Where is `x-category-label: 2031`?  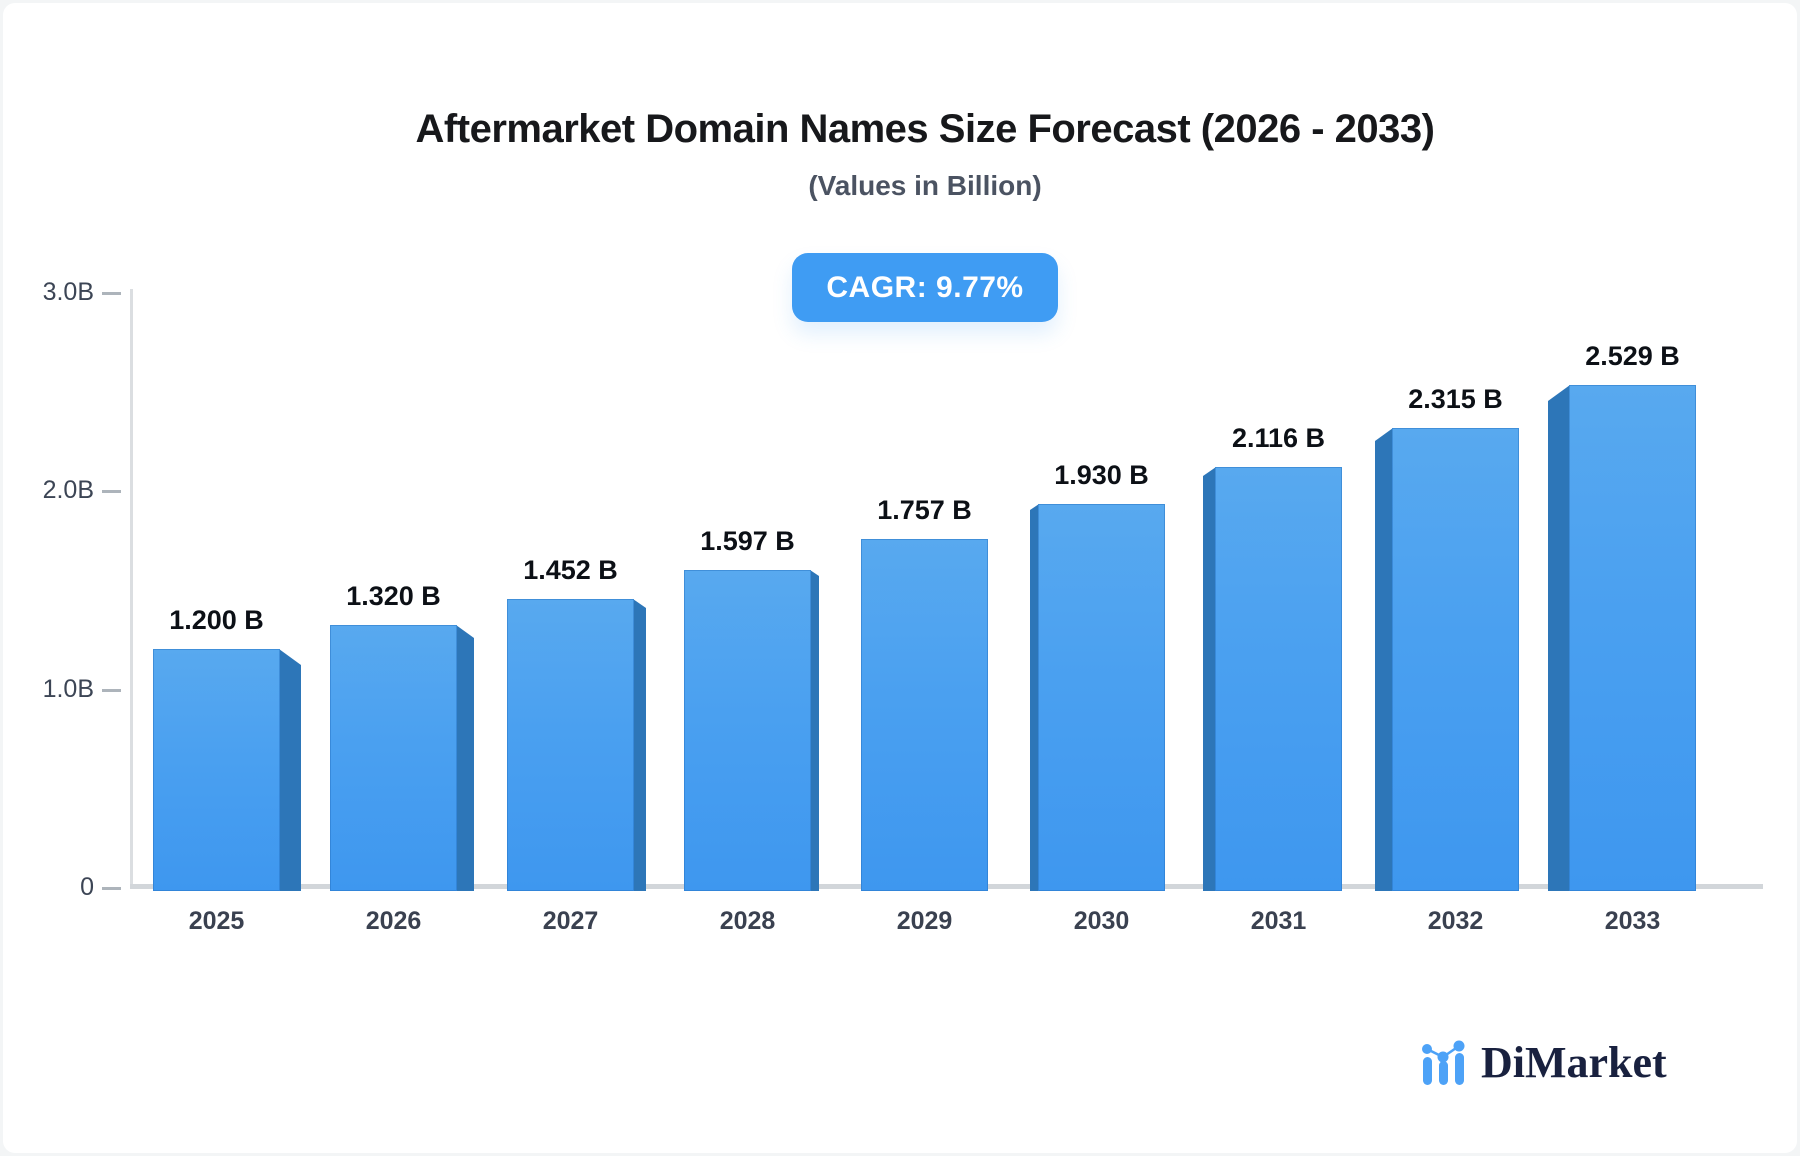 x-category-label: 2031 is located at coordinates (1278, 921).